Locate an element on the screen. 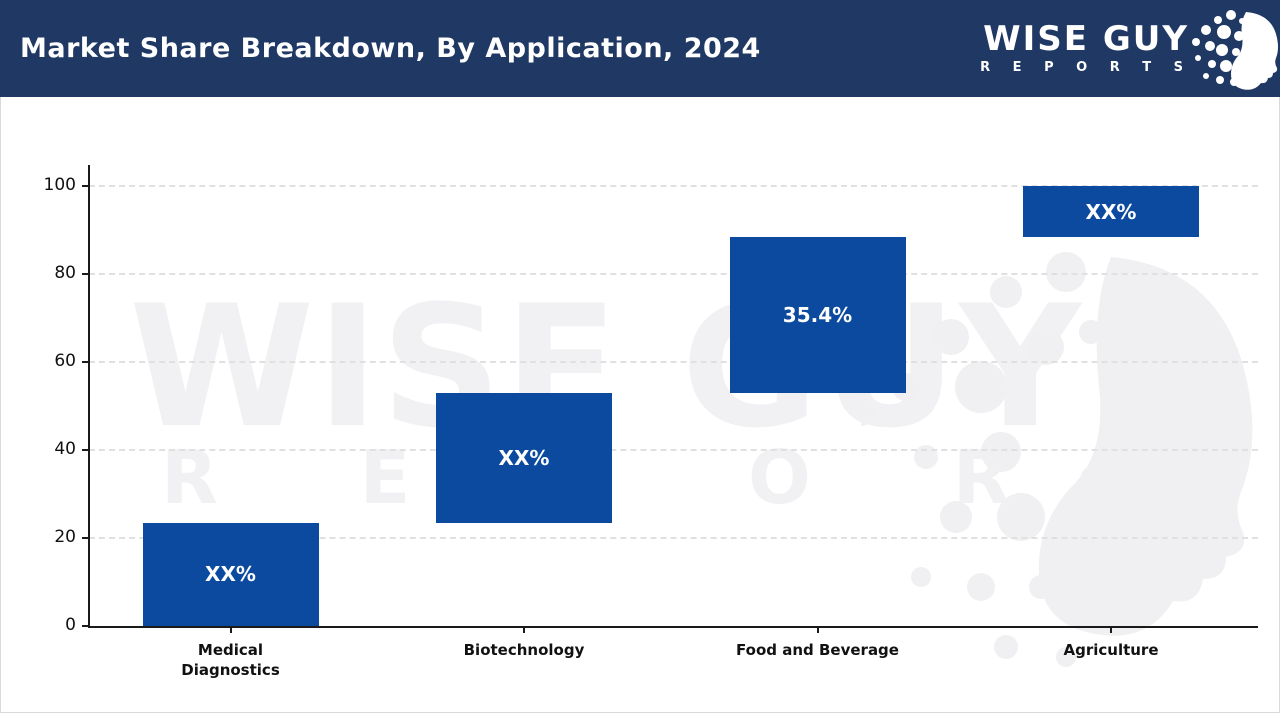  y-axis-tick-label: 40 is located at coordinates (65, 449).